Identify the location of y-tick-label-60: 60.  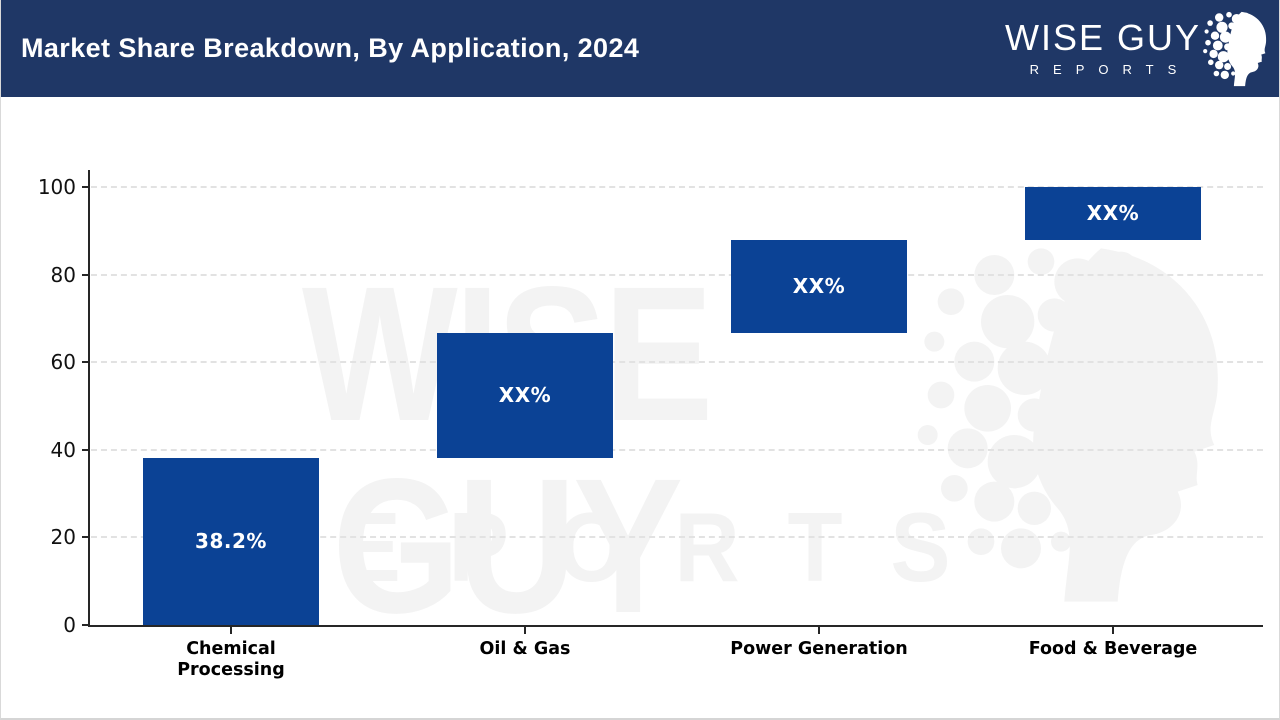
(63, 362).